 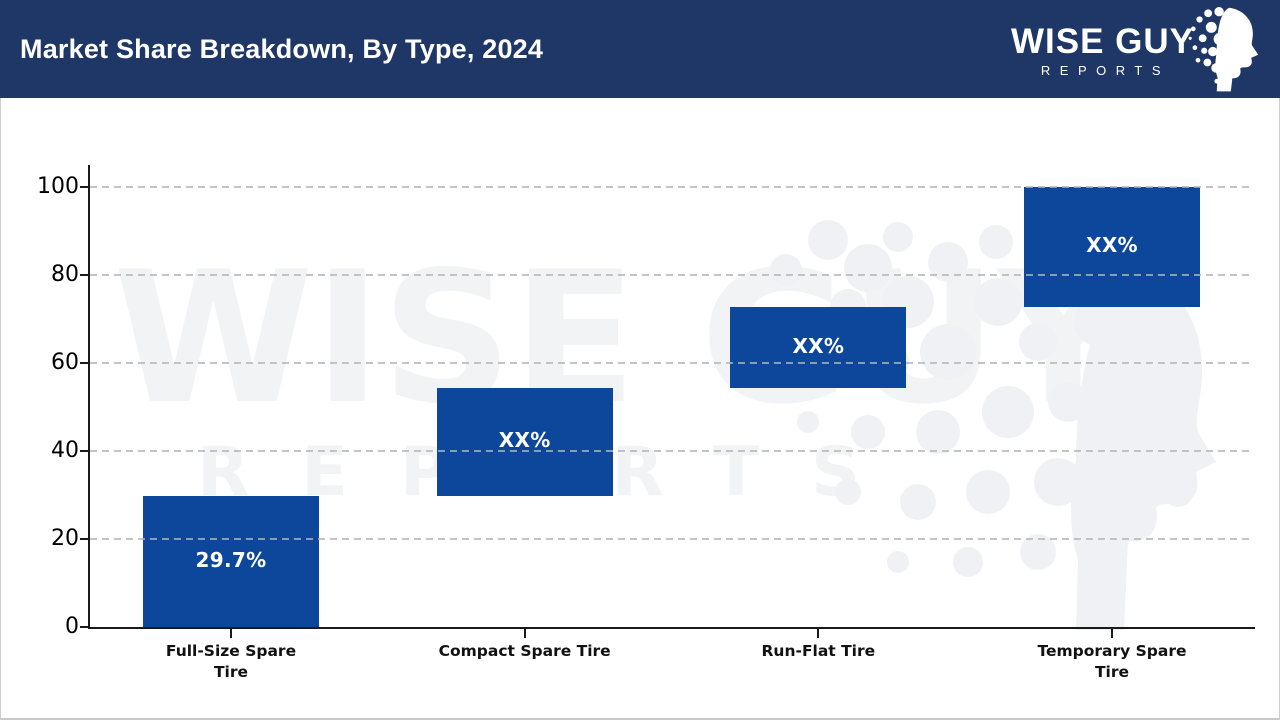 What do you see at coordinates (1102, 41) in the screenshot?
I see `logo-wordmark: WISE GUY` at bounding box center [1102, 41].